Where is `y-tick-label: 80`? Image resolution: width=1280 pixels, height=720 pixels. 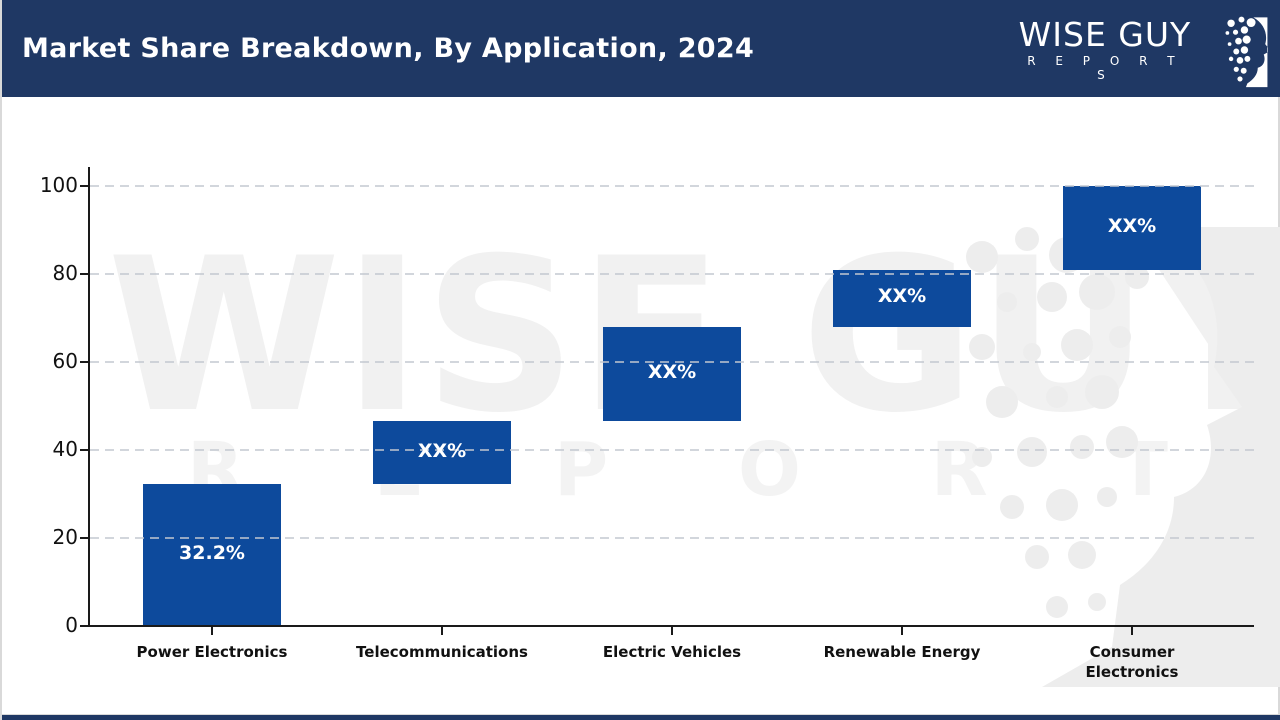
y-tick-label: 80 is located at coordinates (65, 273).